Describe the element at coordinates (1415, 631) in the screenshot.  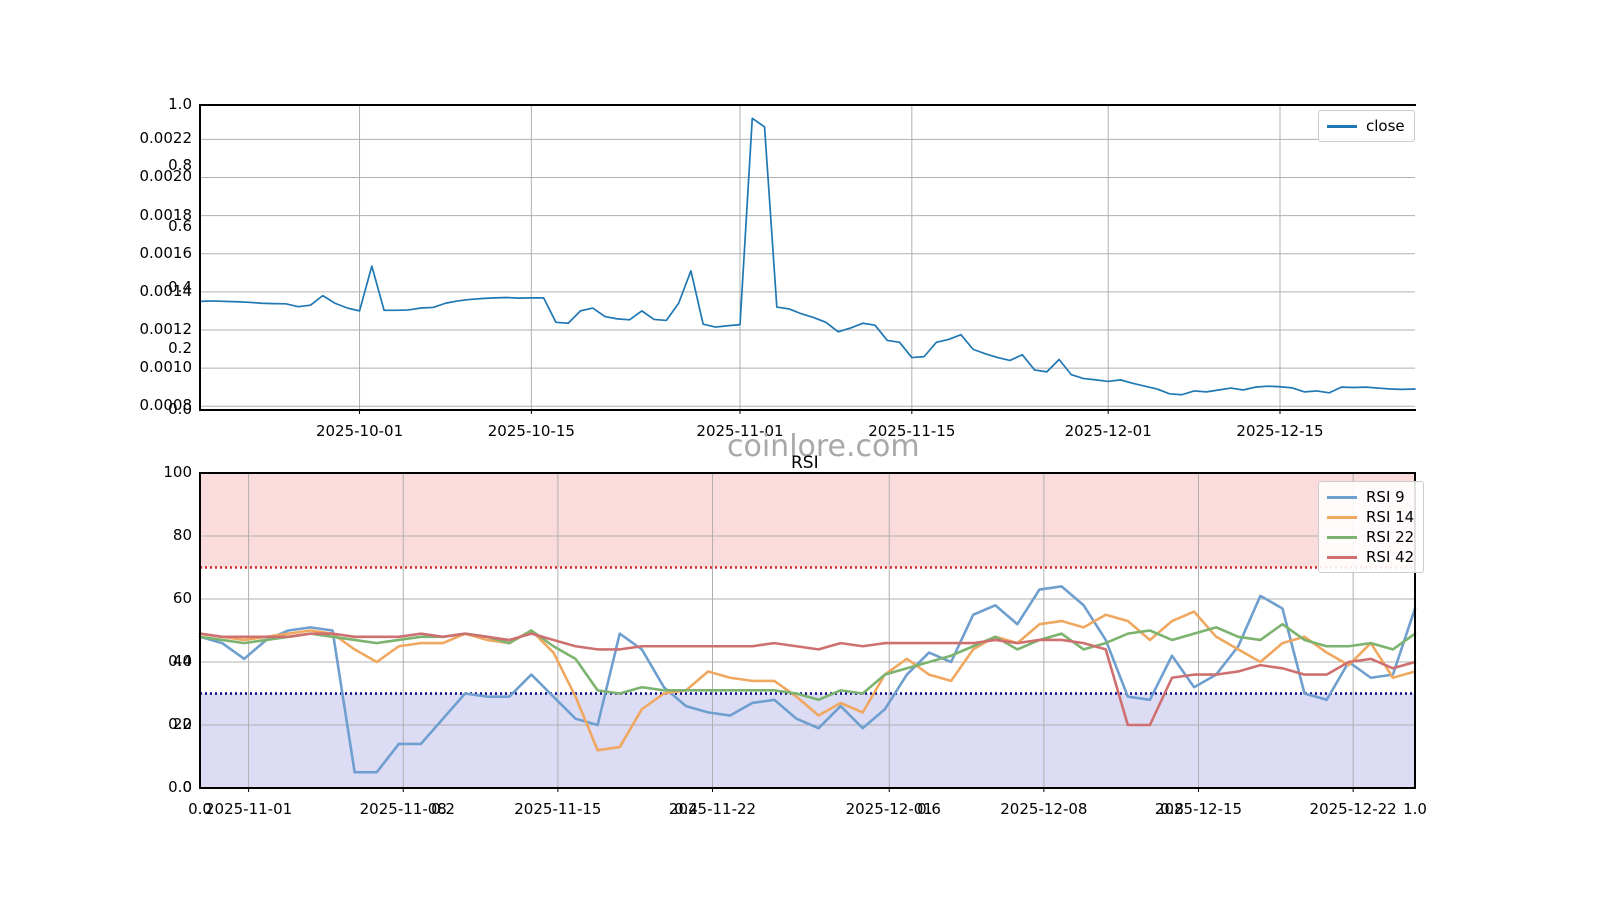
I see `rsi-axis-right` at that location.